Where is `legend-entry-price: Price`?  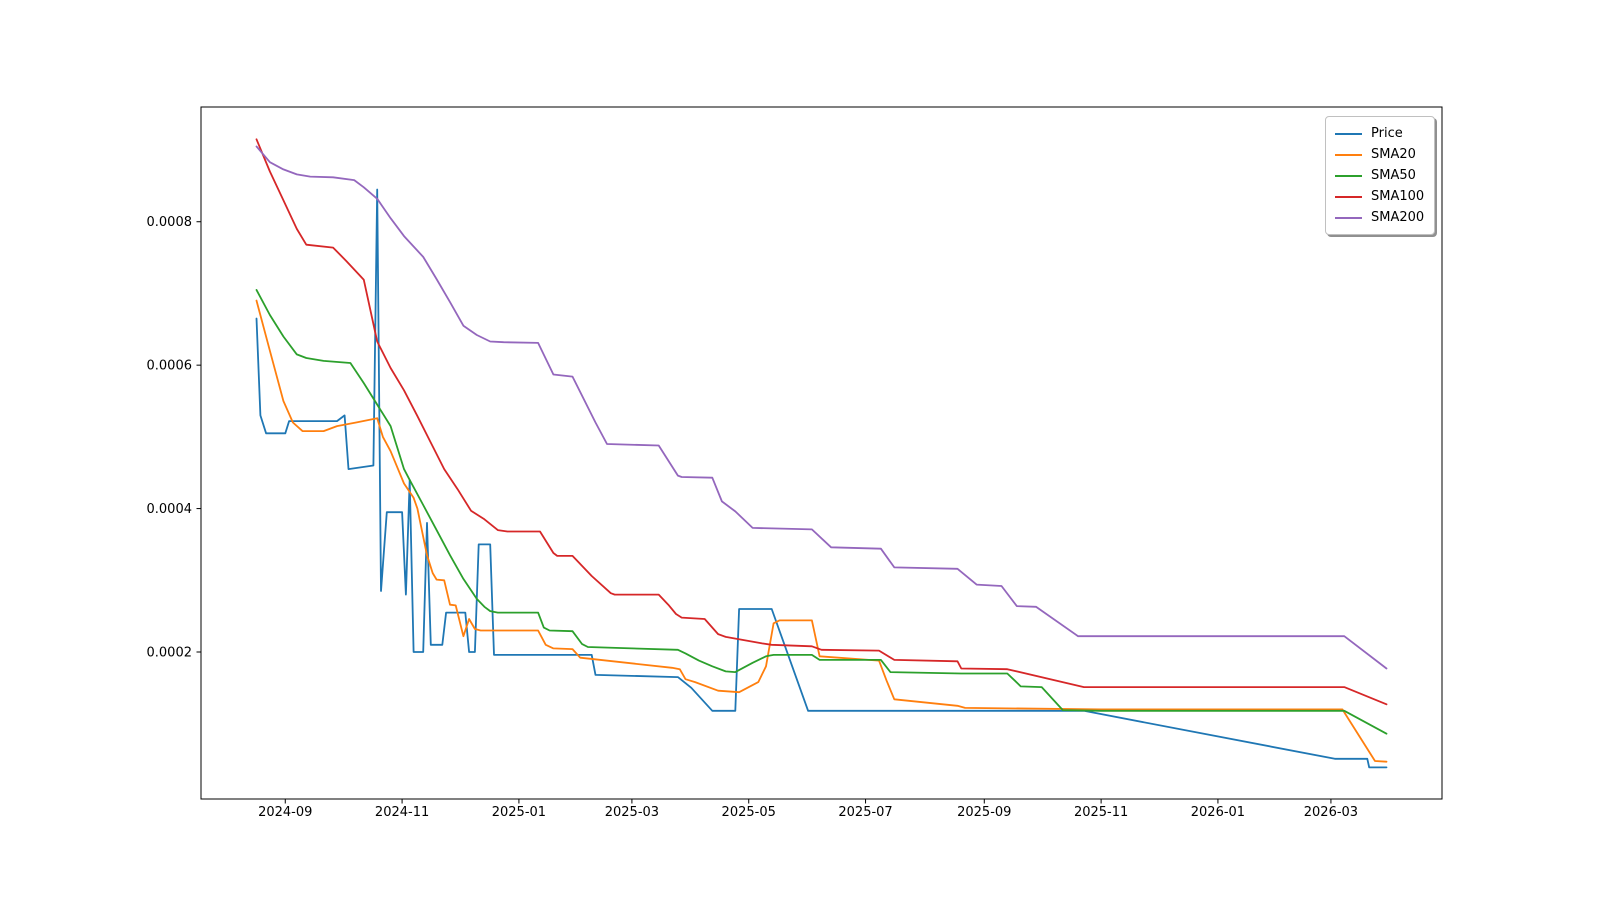 legend-entry-price: Price is located at coordinates (1379, 133).